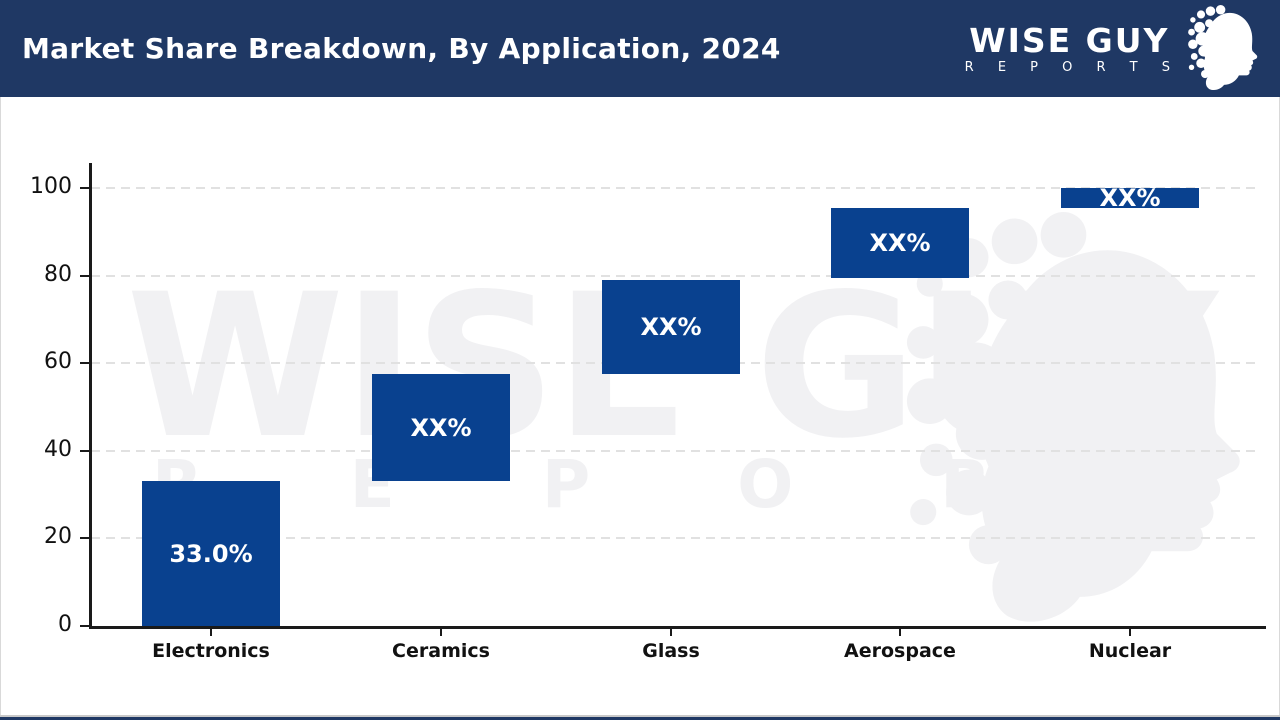  What do you see at coordinates (58, 274) in the screenshot?
I see `y-tick-label: 80` at bounding box center [58, 274].